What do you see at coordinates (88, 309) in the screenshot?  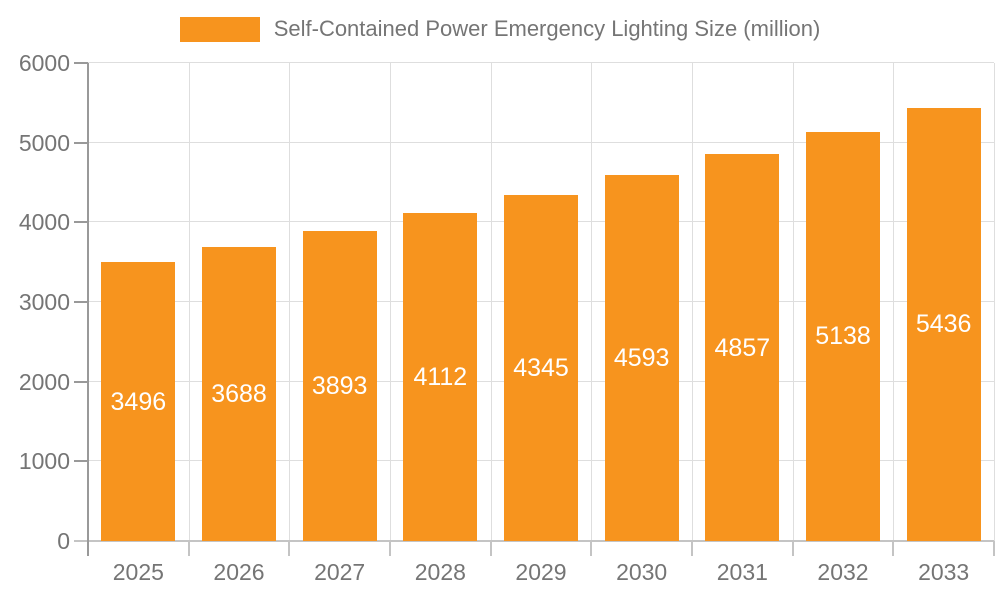 I see `y-axis-line` at bounding box center [88, 309].